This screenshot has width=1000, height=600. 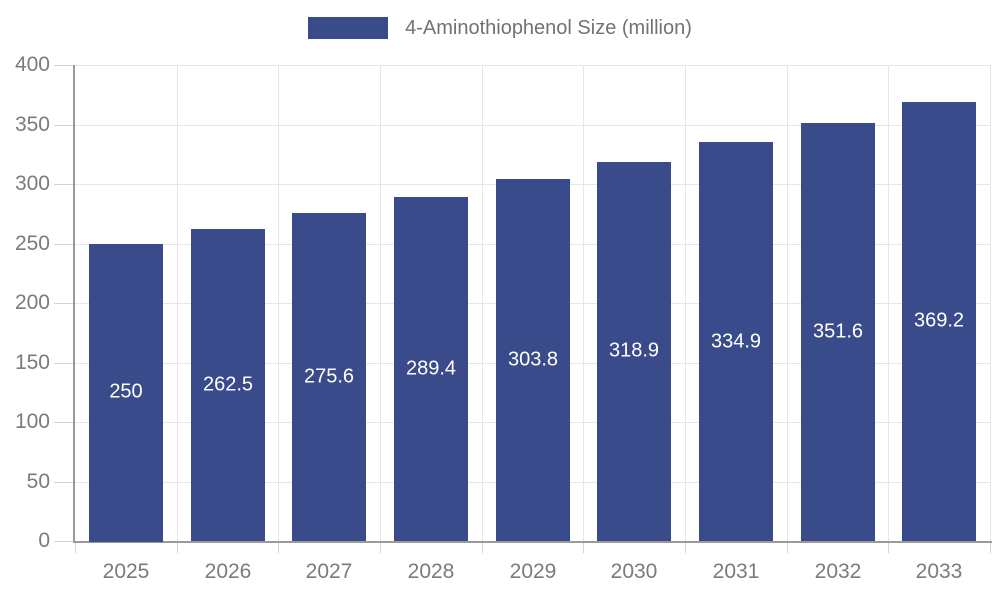 I want to click on y-axis-label: 50, so click(x=38, y=481).